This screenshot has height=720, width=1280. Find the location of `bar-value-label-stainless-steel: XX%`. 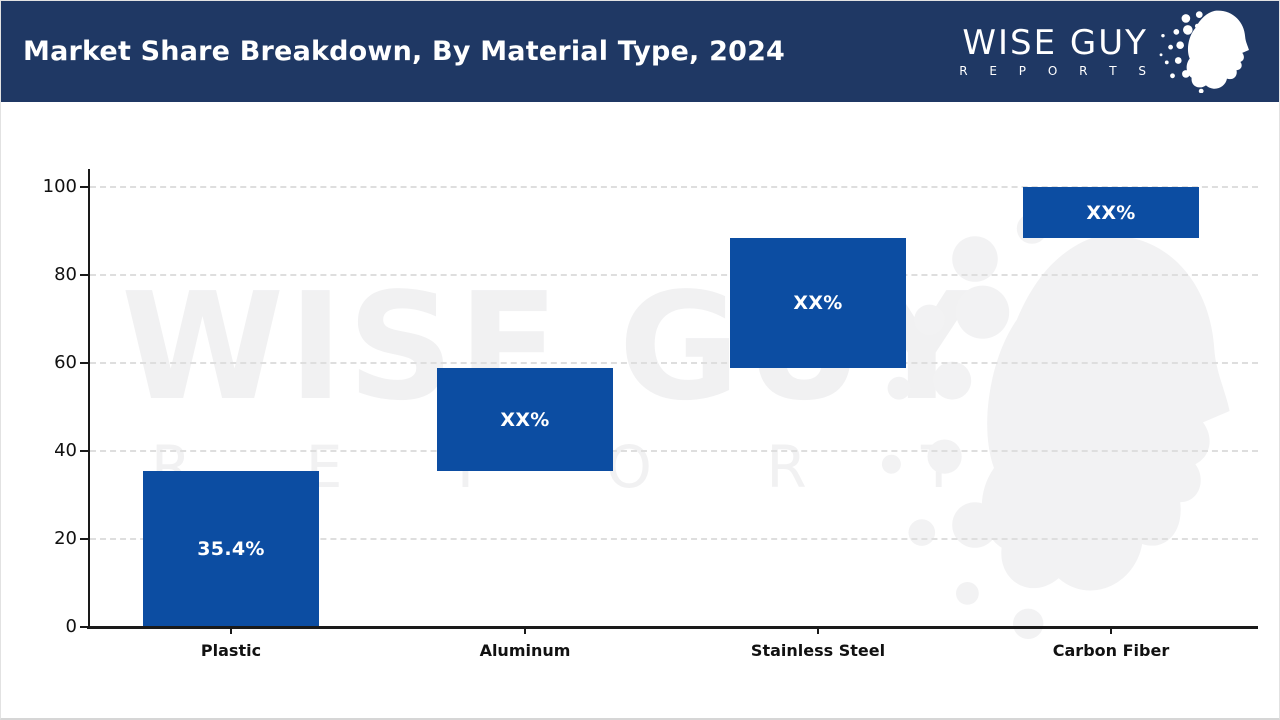

bar-value-label-stainless-steel: XX% is located at coordinates (818, 303).